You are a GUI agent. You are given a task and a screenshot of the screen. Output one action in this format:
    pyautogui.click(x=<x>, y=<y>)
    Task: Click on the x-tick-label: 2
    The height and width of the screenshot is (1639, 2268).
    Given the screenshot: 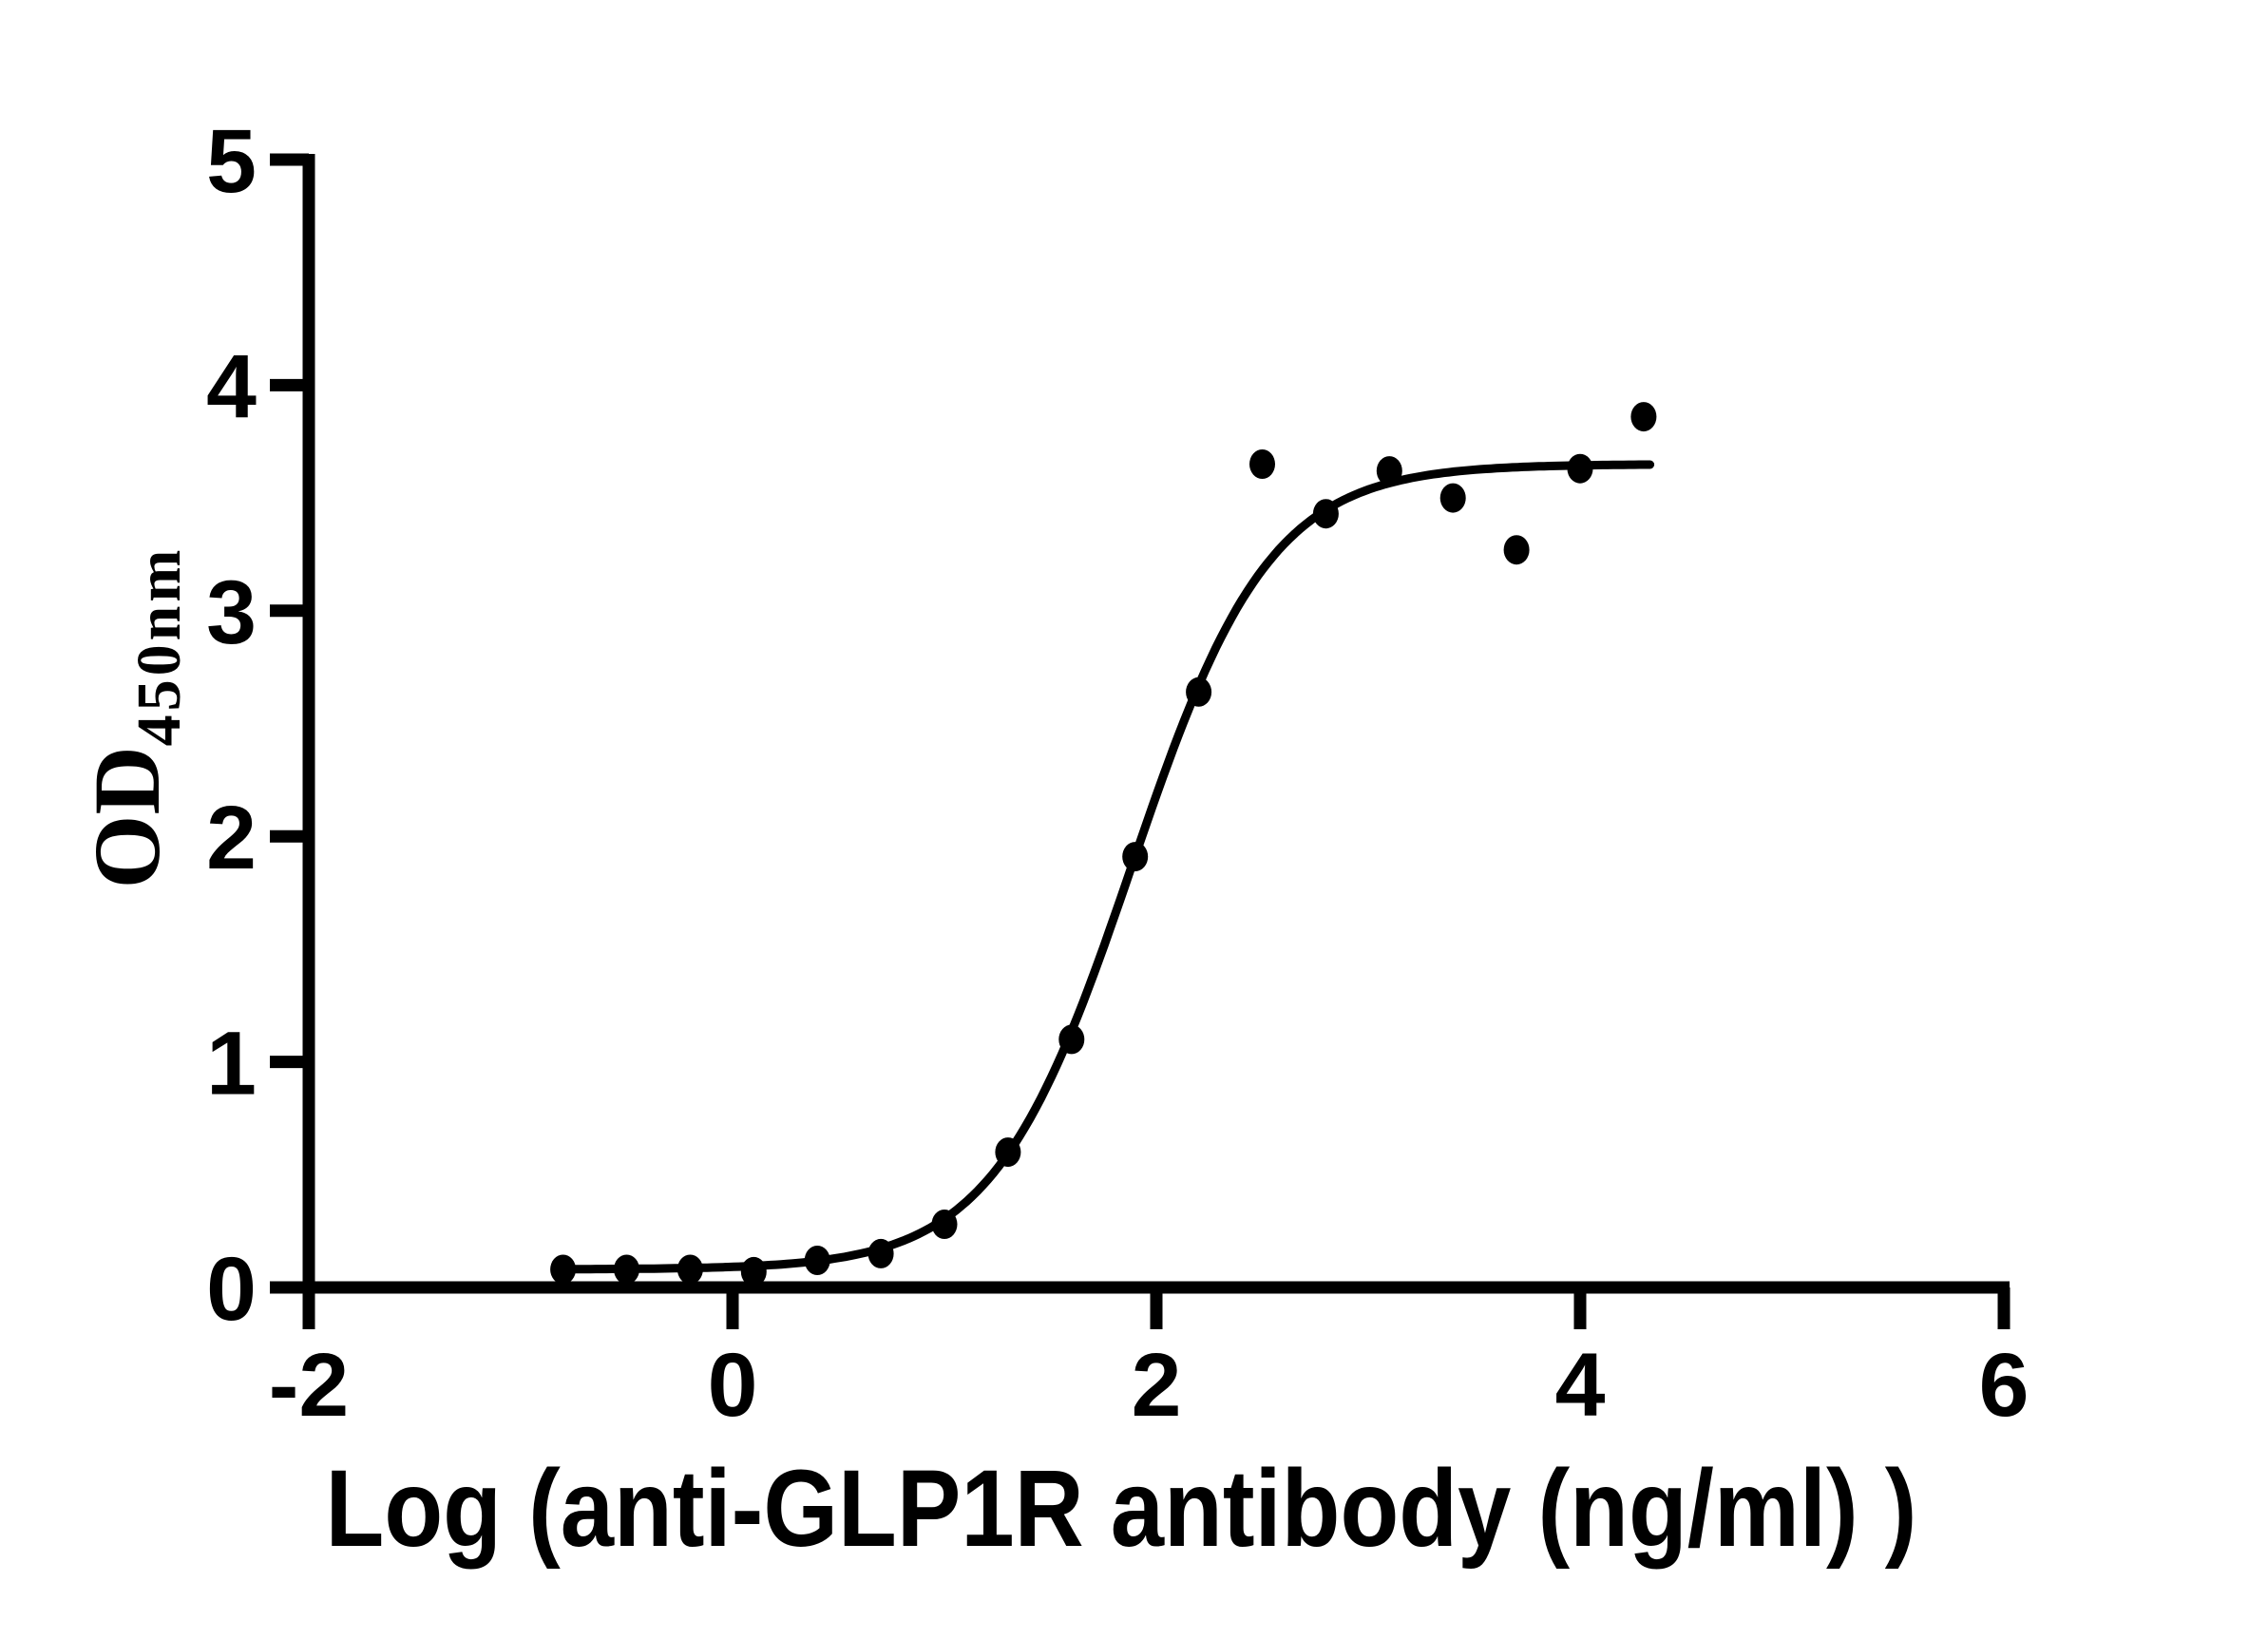 What is the action you would take?
    pyautogui.click(x=1157, y=1385)
    